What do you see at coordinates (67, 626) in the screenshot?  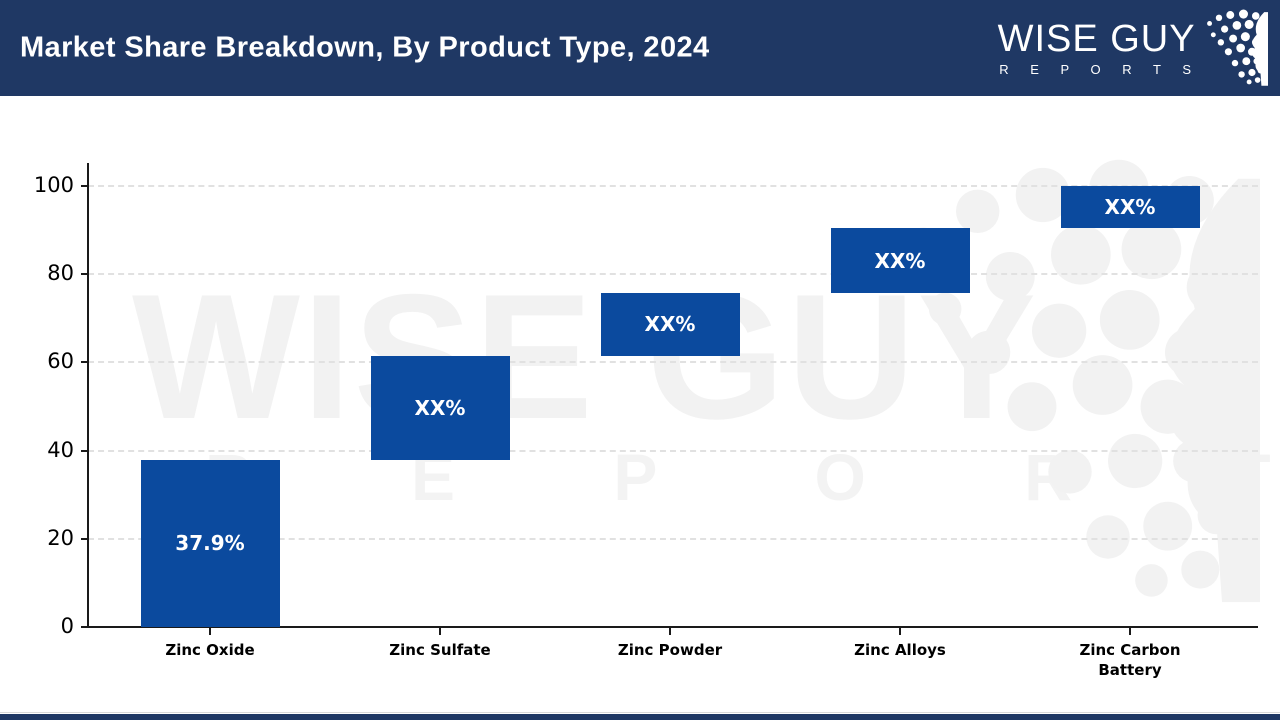 I see `y-tick-label-0: 0` at bounding box center [67, 626].